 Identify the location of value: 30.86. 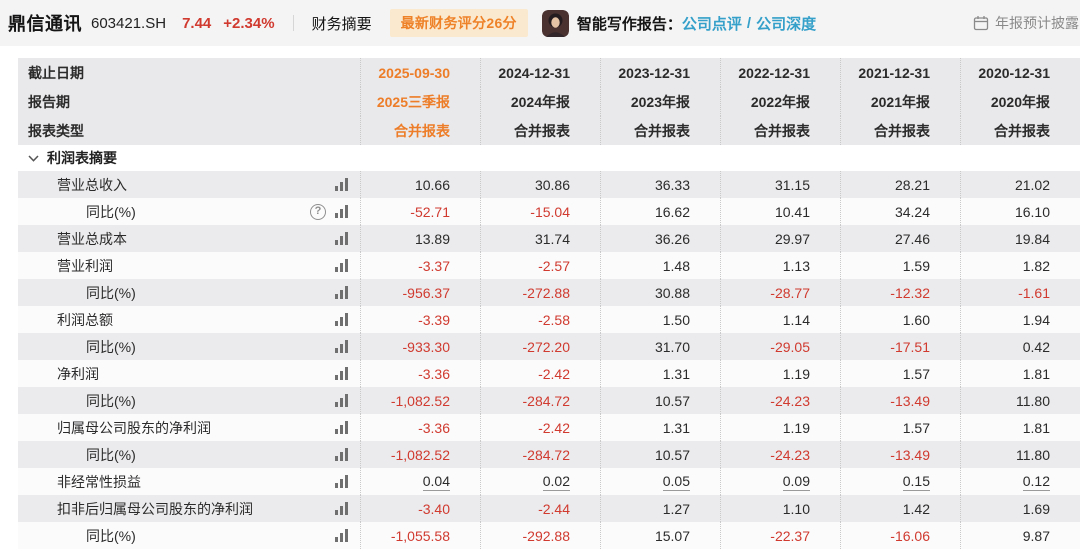
(552, 184).